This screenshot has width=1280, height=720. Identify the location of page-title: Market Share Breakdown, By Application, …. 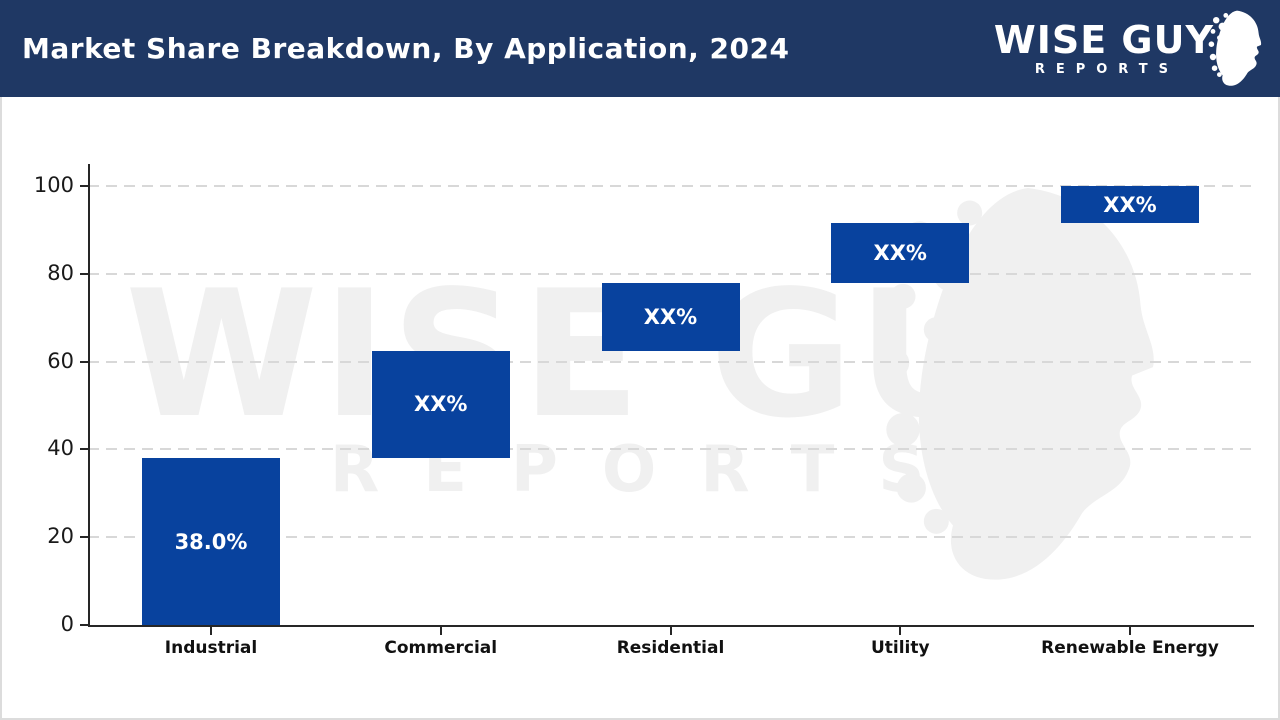
(406, 48).